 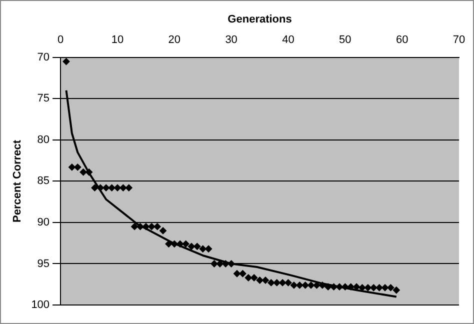 I want to click on x-tick-label: 30, so click(x=231, y=40).